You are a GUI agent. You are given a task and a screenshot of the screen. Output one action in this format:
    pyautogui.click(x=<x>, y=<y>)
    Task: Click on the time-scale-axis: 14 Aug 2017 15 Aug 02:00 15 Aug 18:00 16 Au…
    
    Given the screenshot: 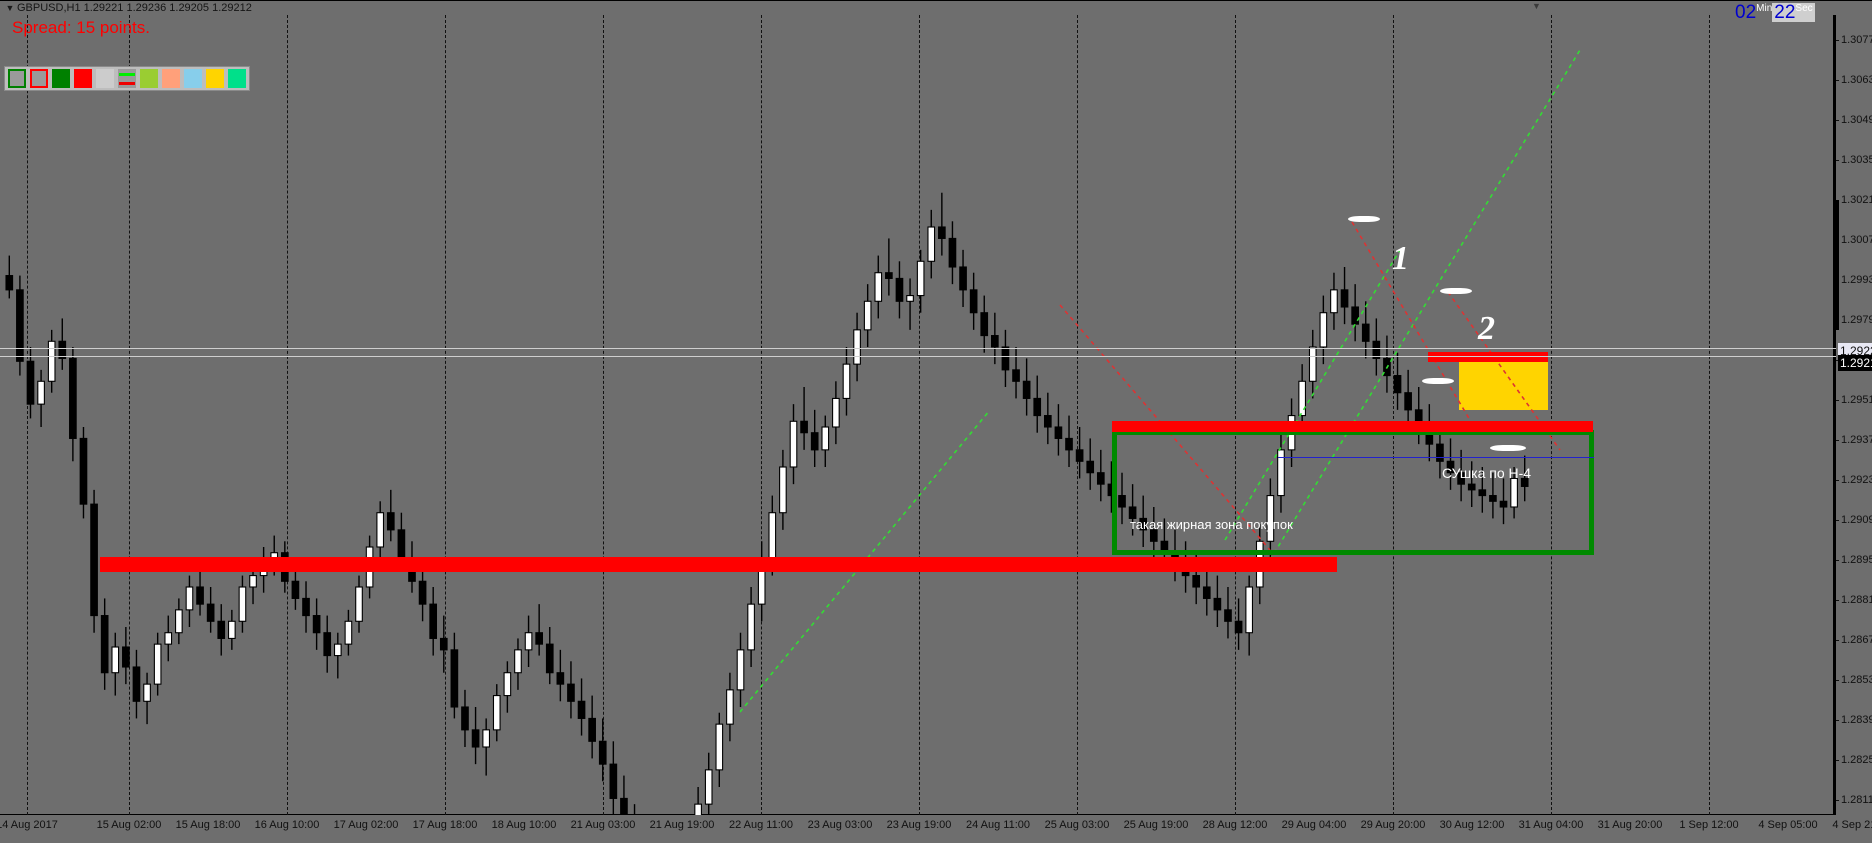 What is the action you would take?
    pyautogui.click(x=936, y=829)
    